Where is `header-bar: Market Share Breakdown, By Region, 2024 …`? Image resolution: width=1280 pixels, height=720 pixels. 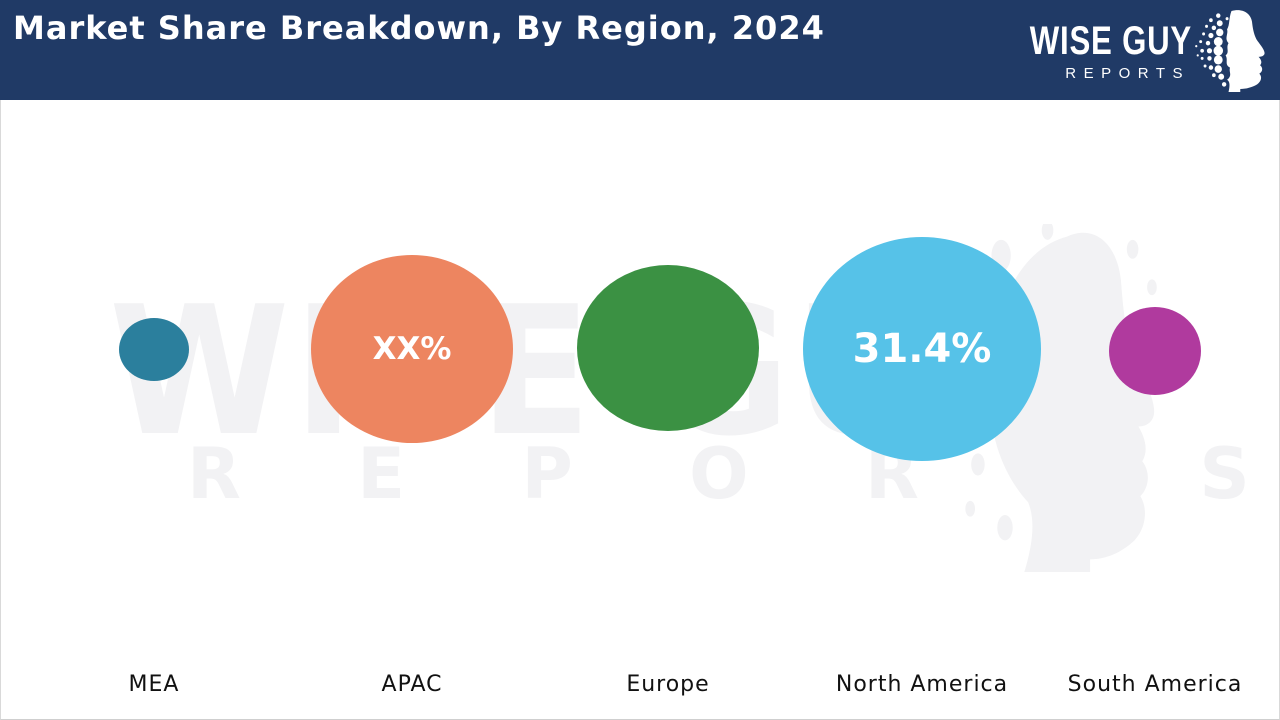
header-bar: Market Share Breakdown, By Region, 2024 … is located at coordinates (640, 50).